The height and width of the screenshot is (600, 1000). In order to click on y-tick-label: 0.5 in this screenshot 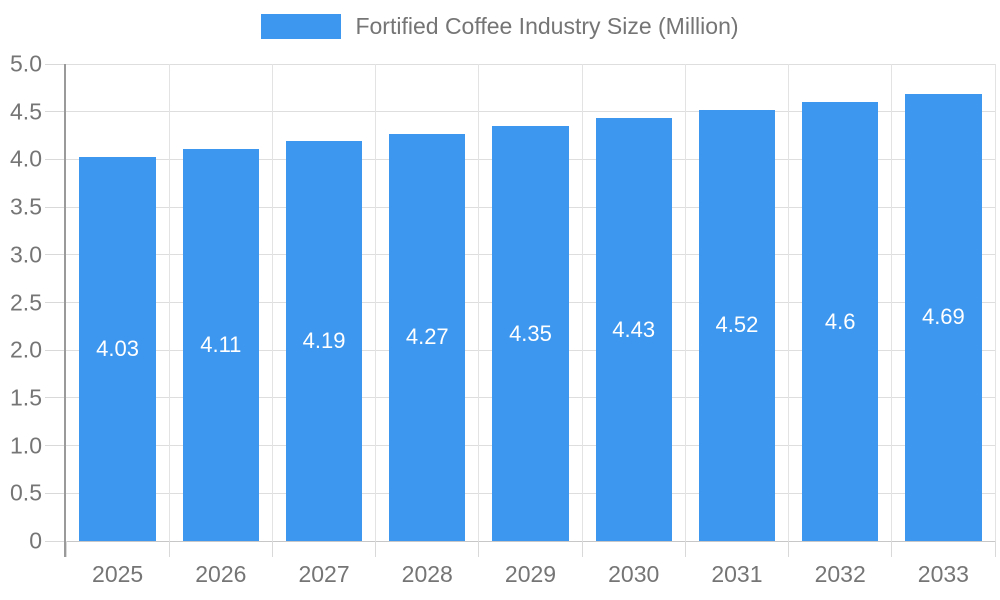, I will do `click(26, 492)`.